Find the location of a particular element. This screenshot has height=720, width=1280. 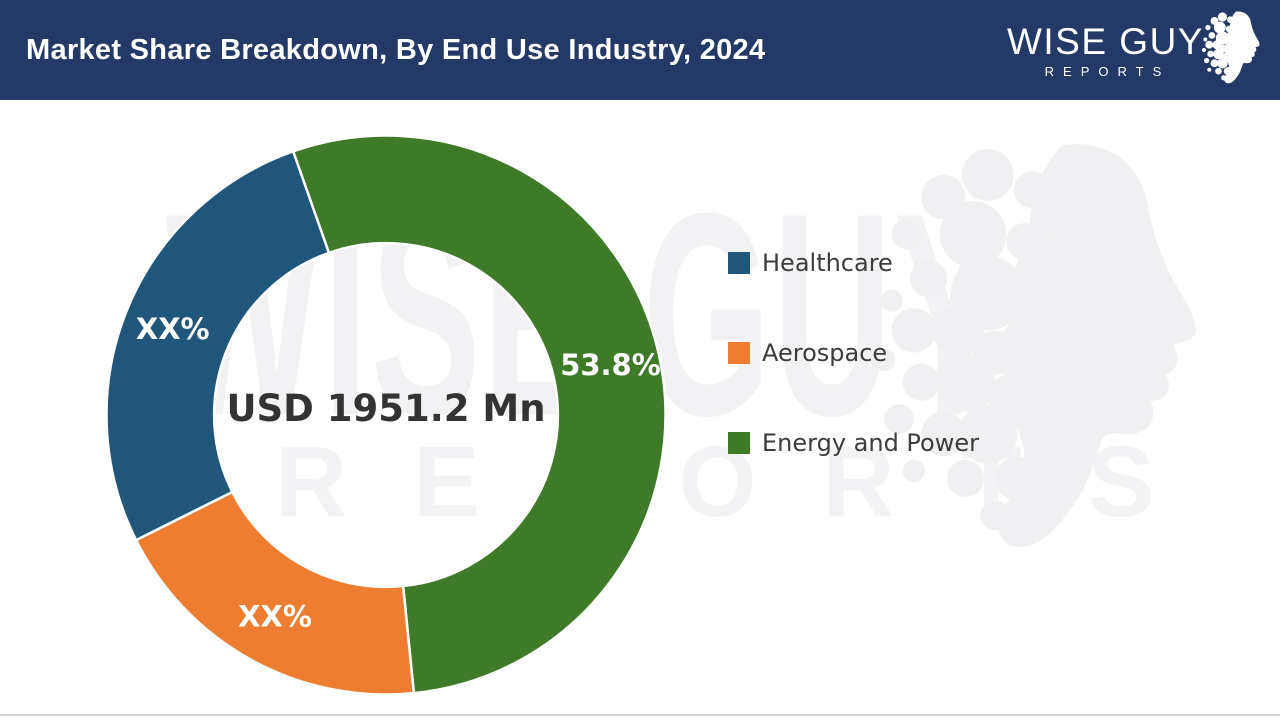

chart-legend: Healthcare Aerospace Energy and Power is located at coordinates (853, 384).